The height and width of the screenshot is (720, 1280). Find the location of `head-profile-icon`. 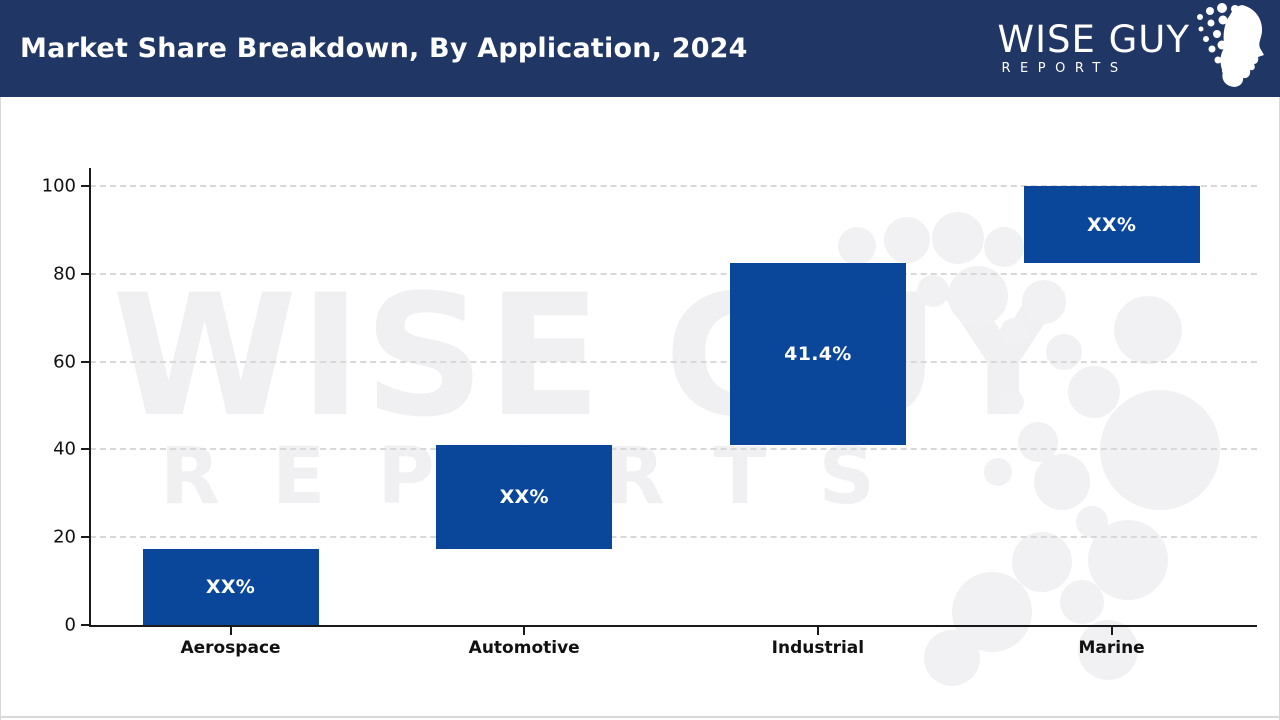

head-profile-icon is located at coordinates (1229, 48).